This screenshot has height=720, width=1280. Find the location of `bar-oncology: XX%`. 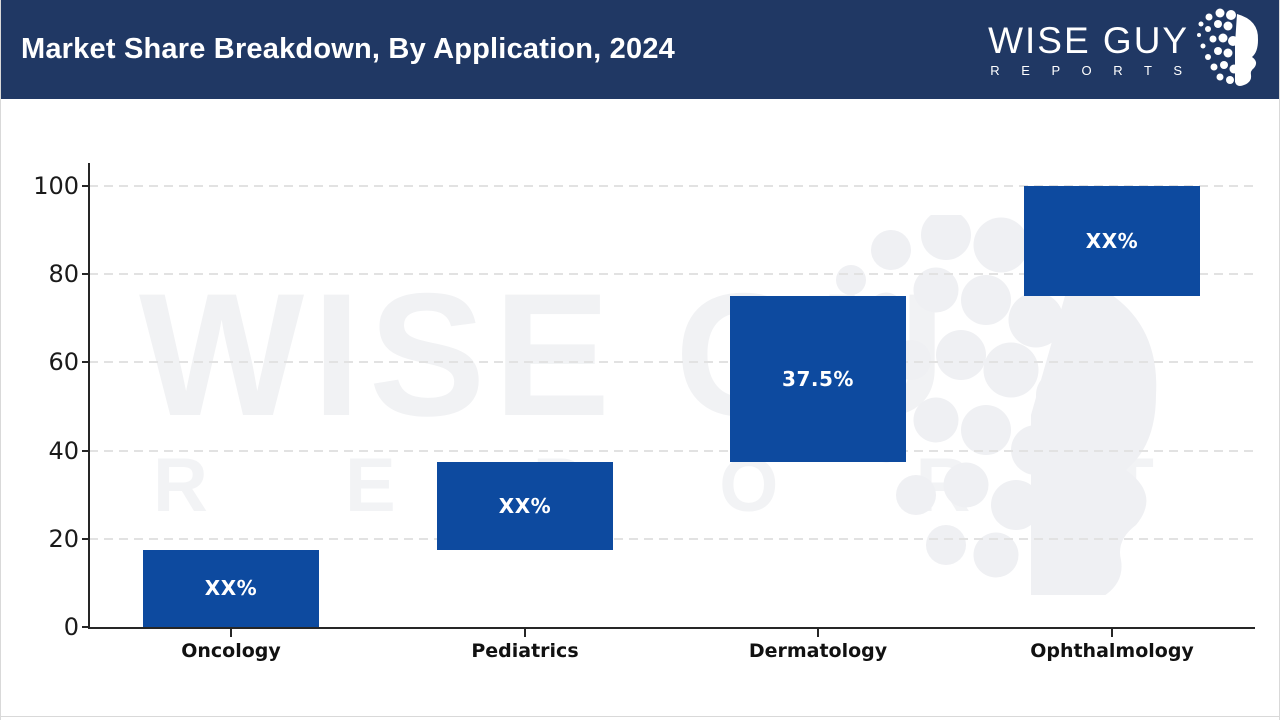

bar-oncology: XX% is located at coordinates (231, 588).